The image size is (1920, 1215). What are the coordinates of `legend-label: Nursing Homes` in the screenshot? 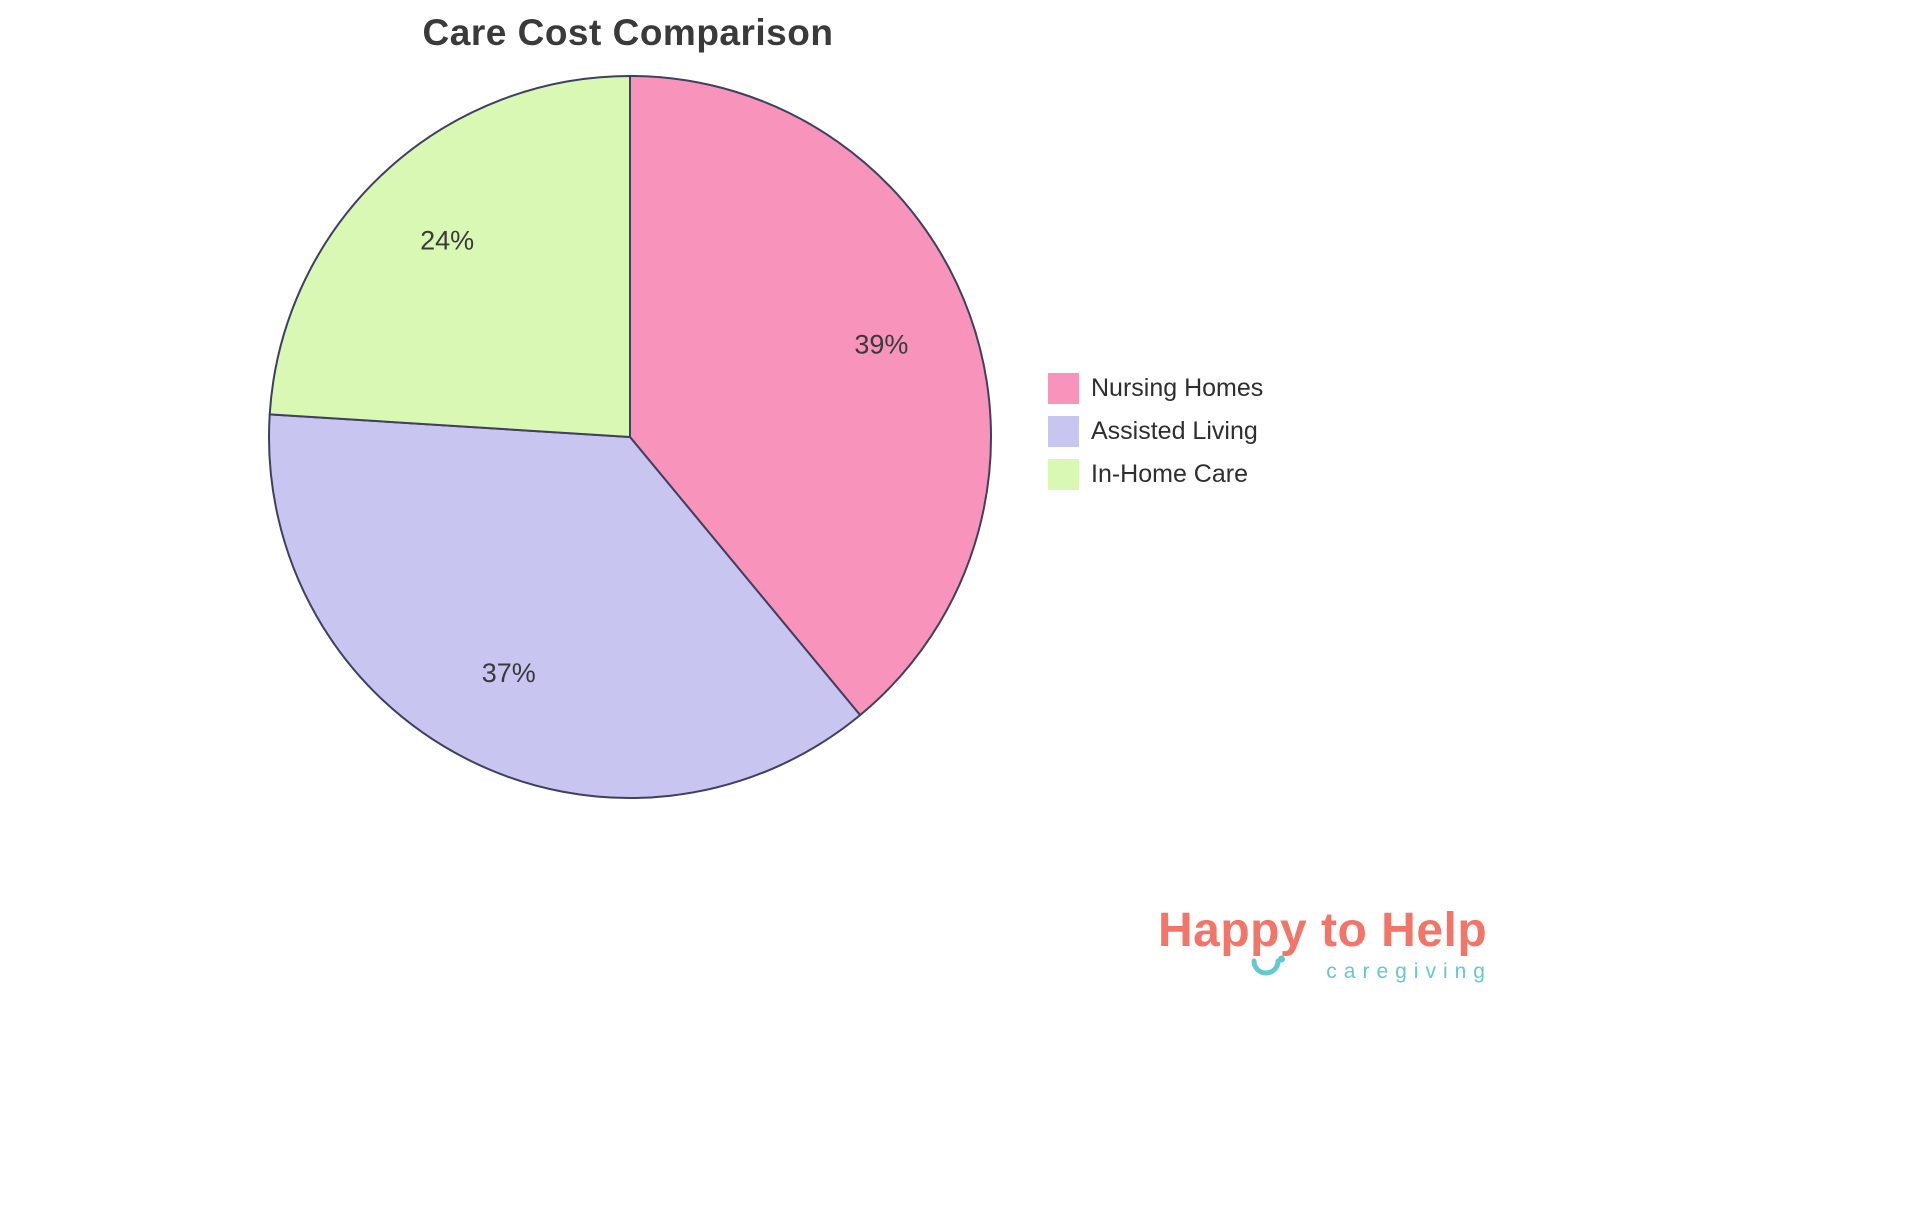 It's located at (1177, 388).